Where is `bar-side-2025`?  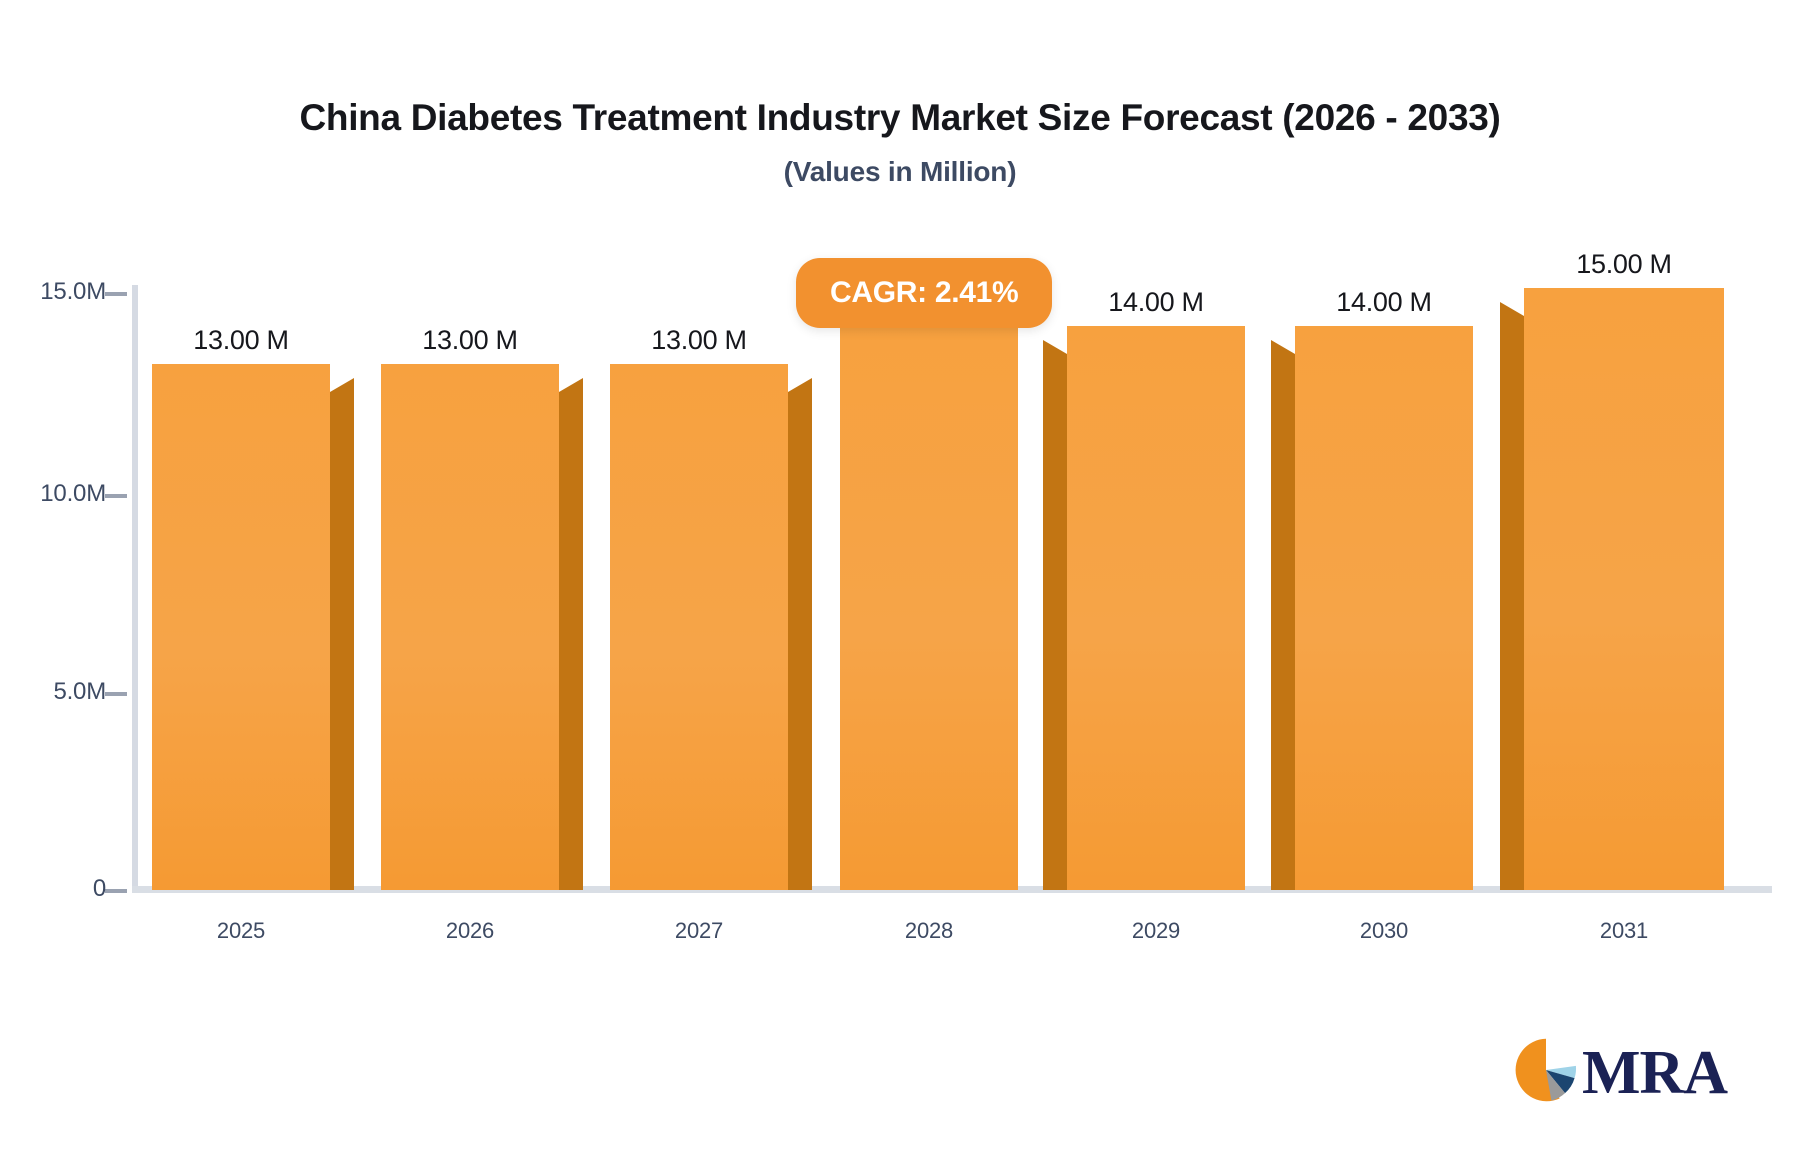
bar-side-2025 is located at coordinates (342, 634).